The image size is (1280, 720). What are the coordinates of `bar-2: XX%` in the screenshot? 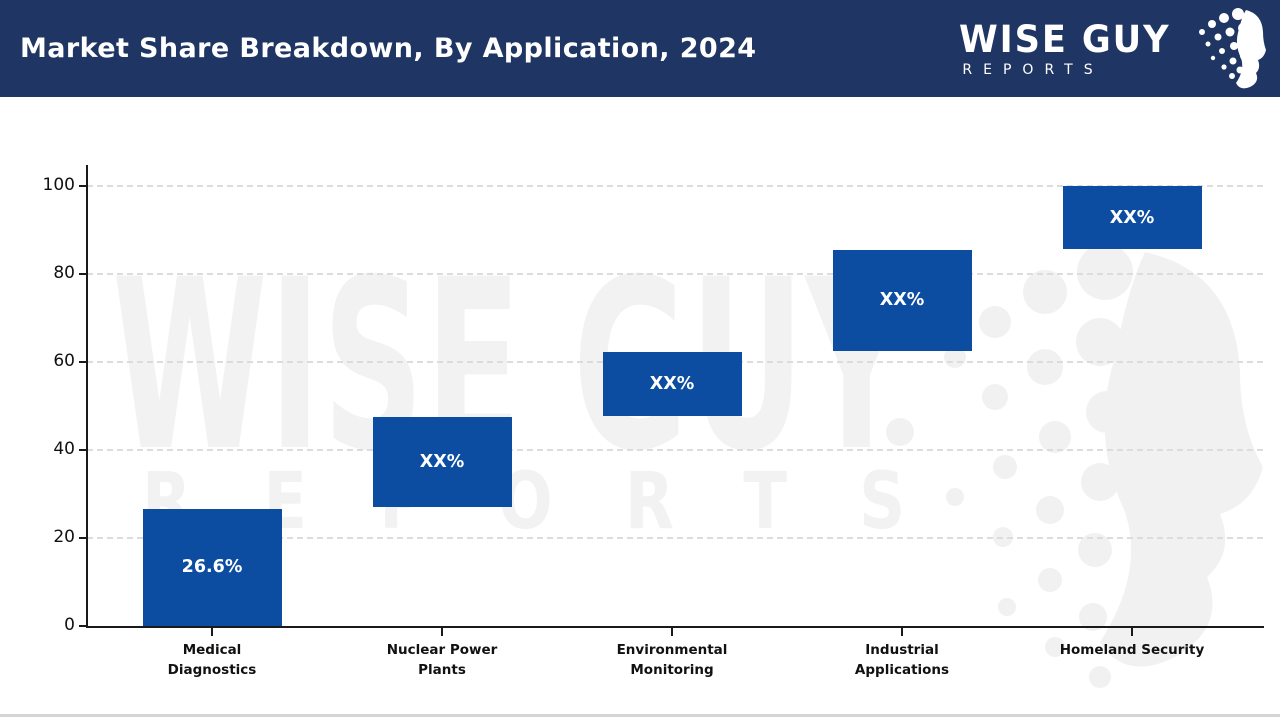 It's located at (442, 462).